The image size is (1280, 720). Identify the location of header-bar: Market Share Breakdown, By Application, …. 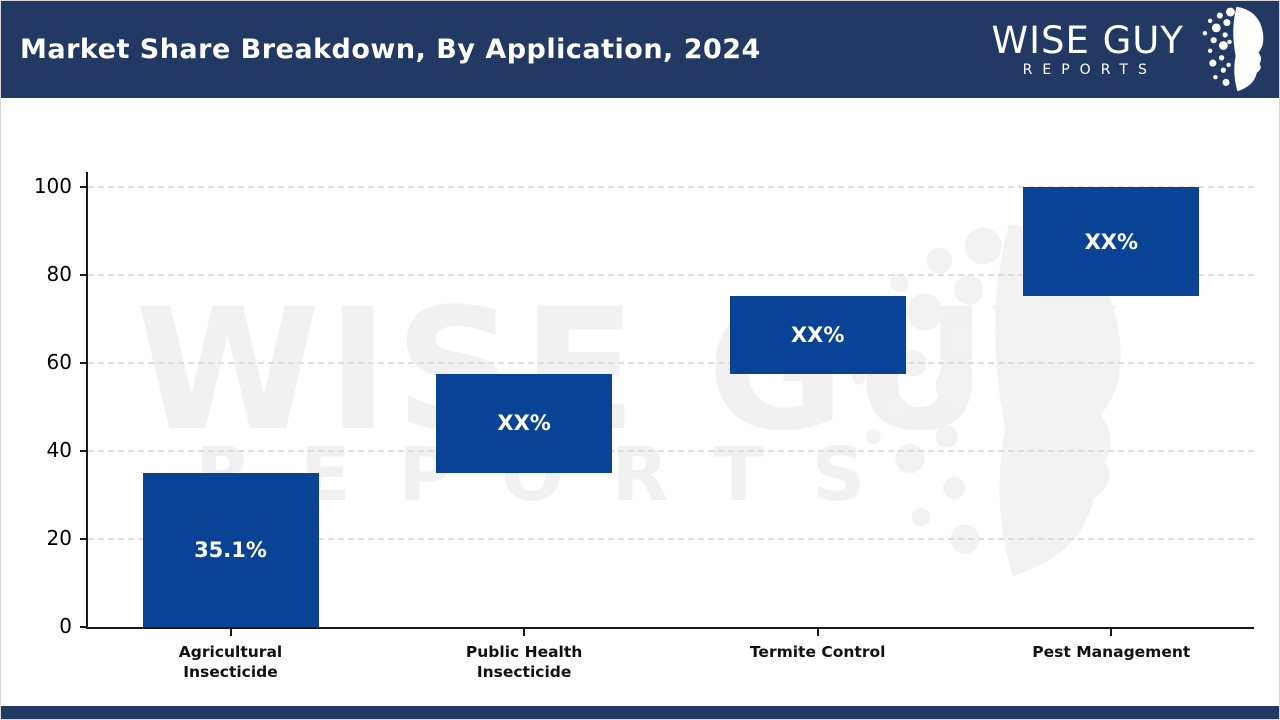
(640, 49).